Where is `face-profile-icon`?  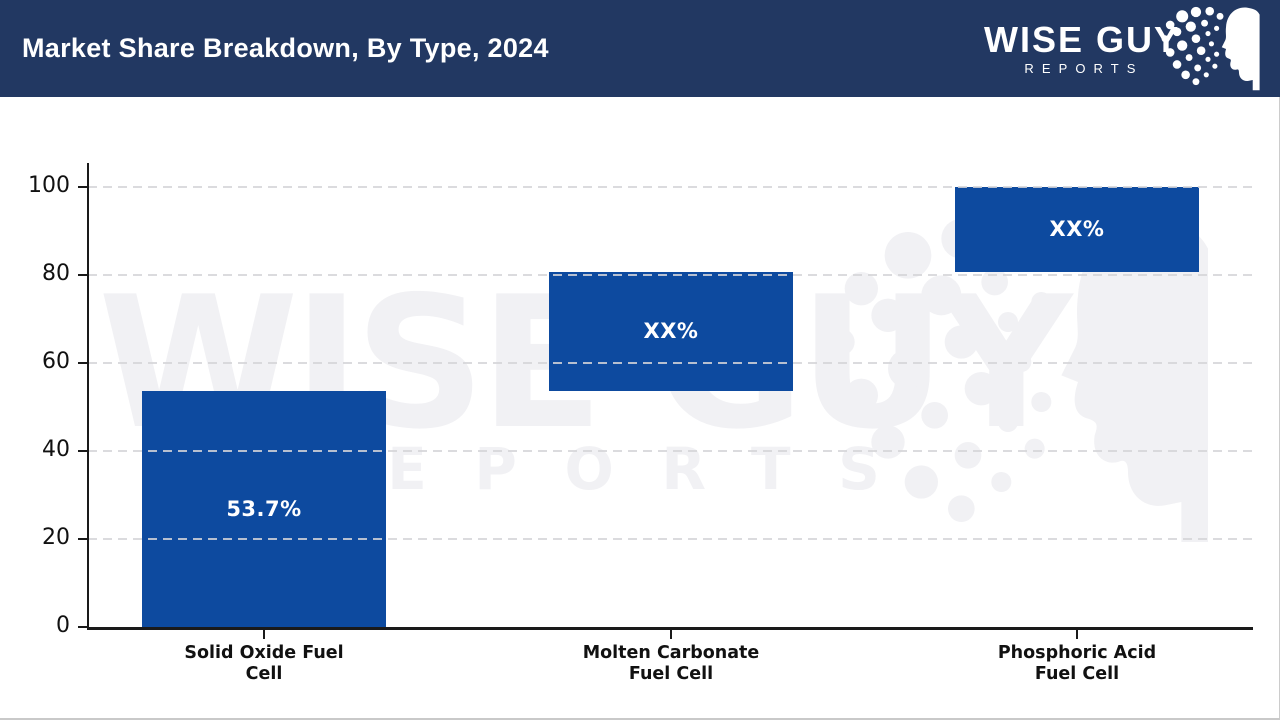 face-profile-icon is located at coordinates (1210, 48).